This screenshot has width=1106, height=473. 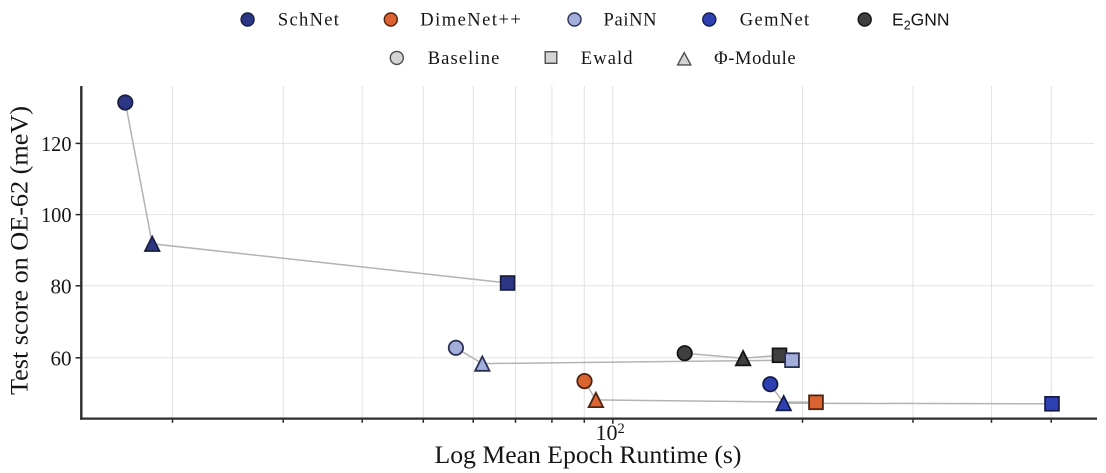 I want to click on svg-text: Ewald, so click(x=607, y=59).